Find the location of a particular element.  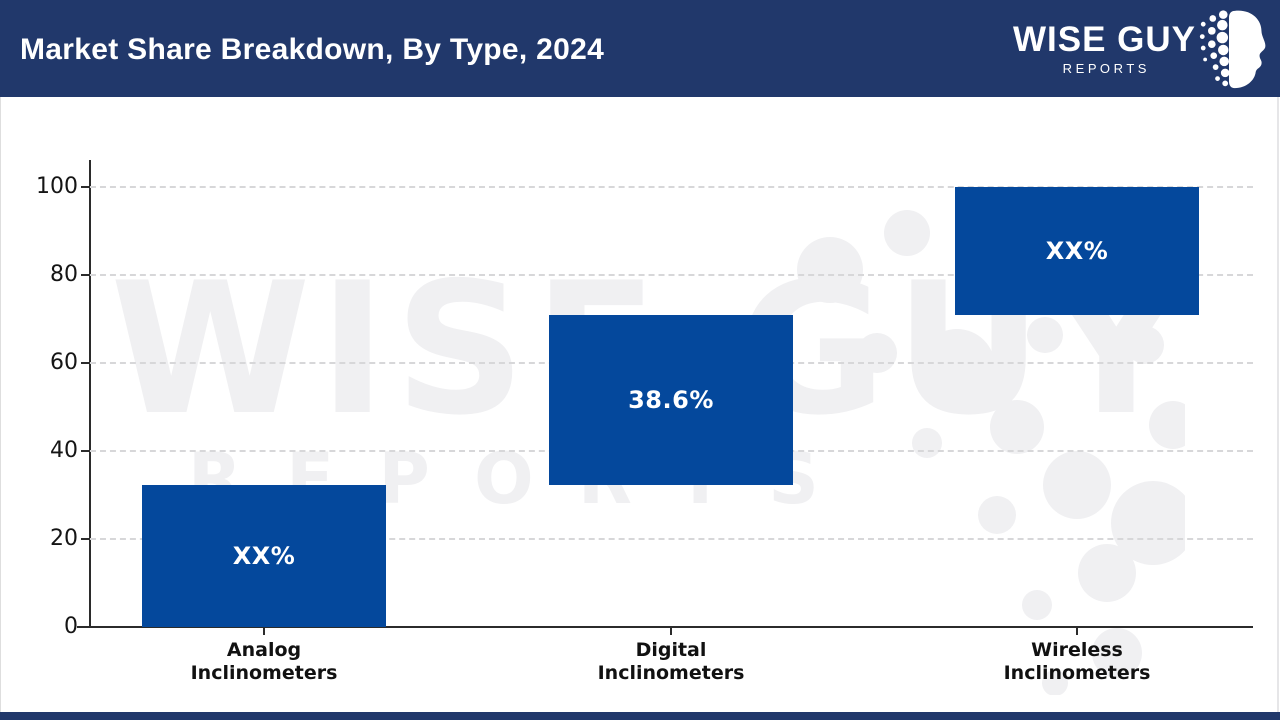

page-title: Market Share Breakdown, By Type, 2024 is located at coordinates (312, 49).